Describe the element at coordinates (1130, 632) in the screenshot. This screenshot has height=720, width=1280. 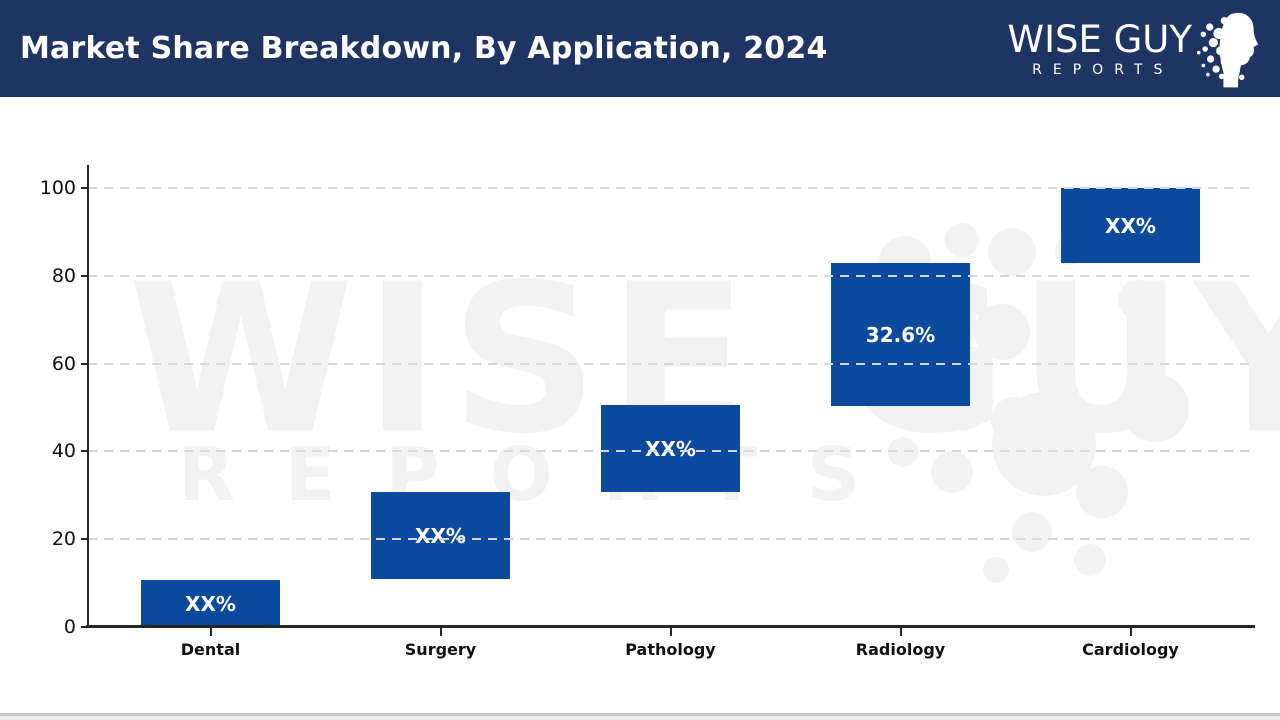
I see `x-tick-cardiology` at that location.